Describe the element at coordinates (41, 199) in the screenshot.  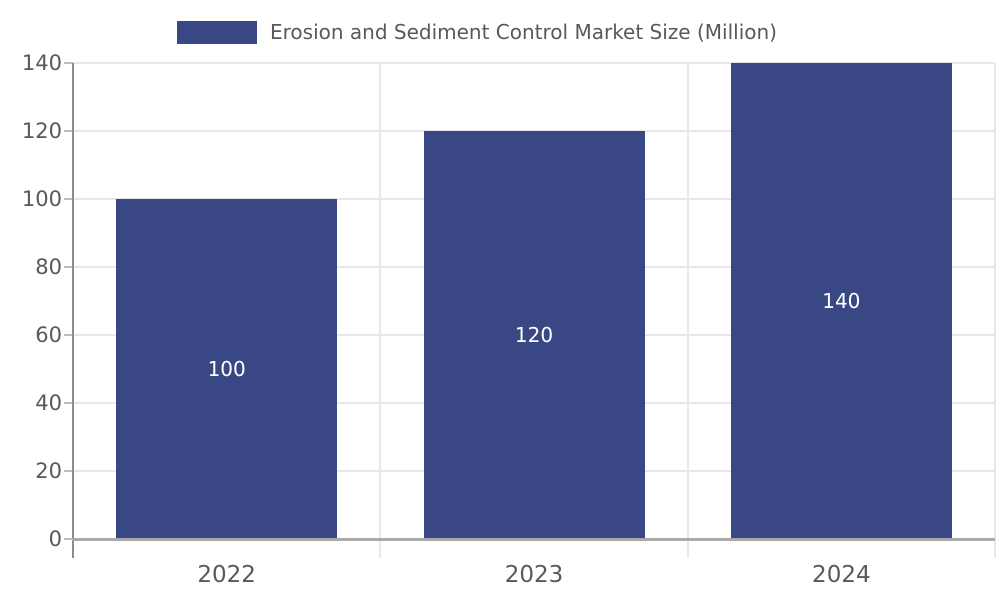
I see `y-tick-label: 100` at that location.